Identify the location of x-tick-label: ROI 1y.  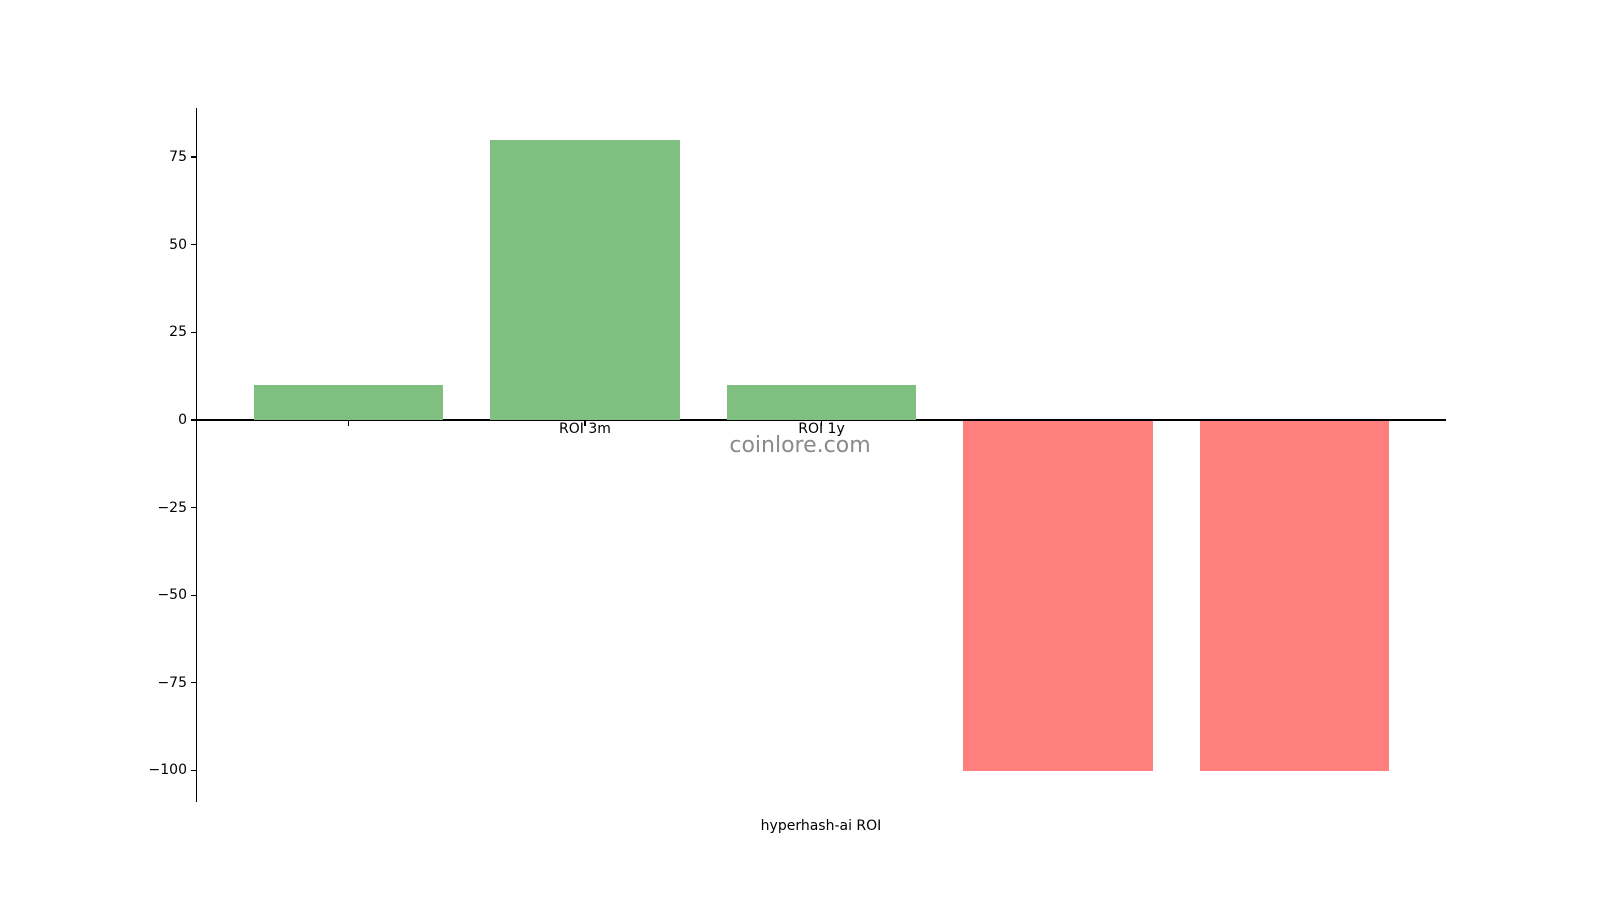
(821, 429).